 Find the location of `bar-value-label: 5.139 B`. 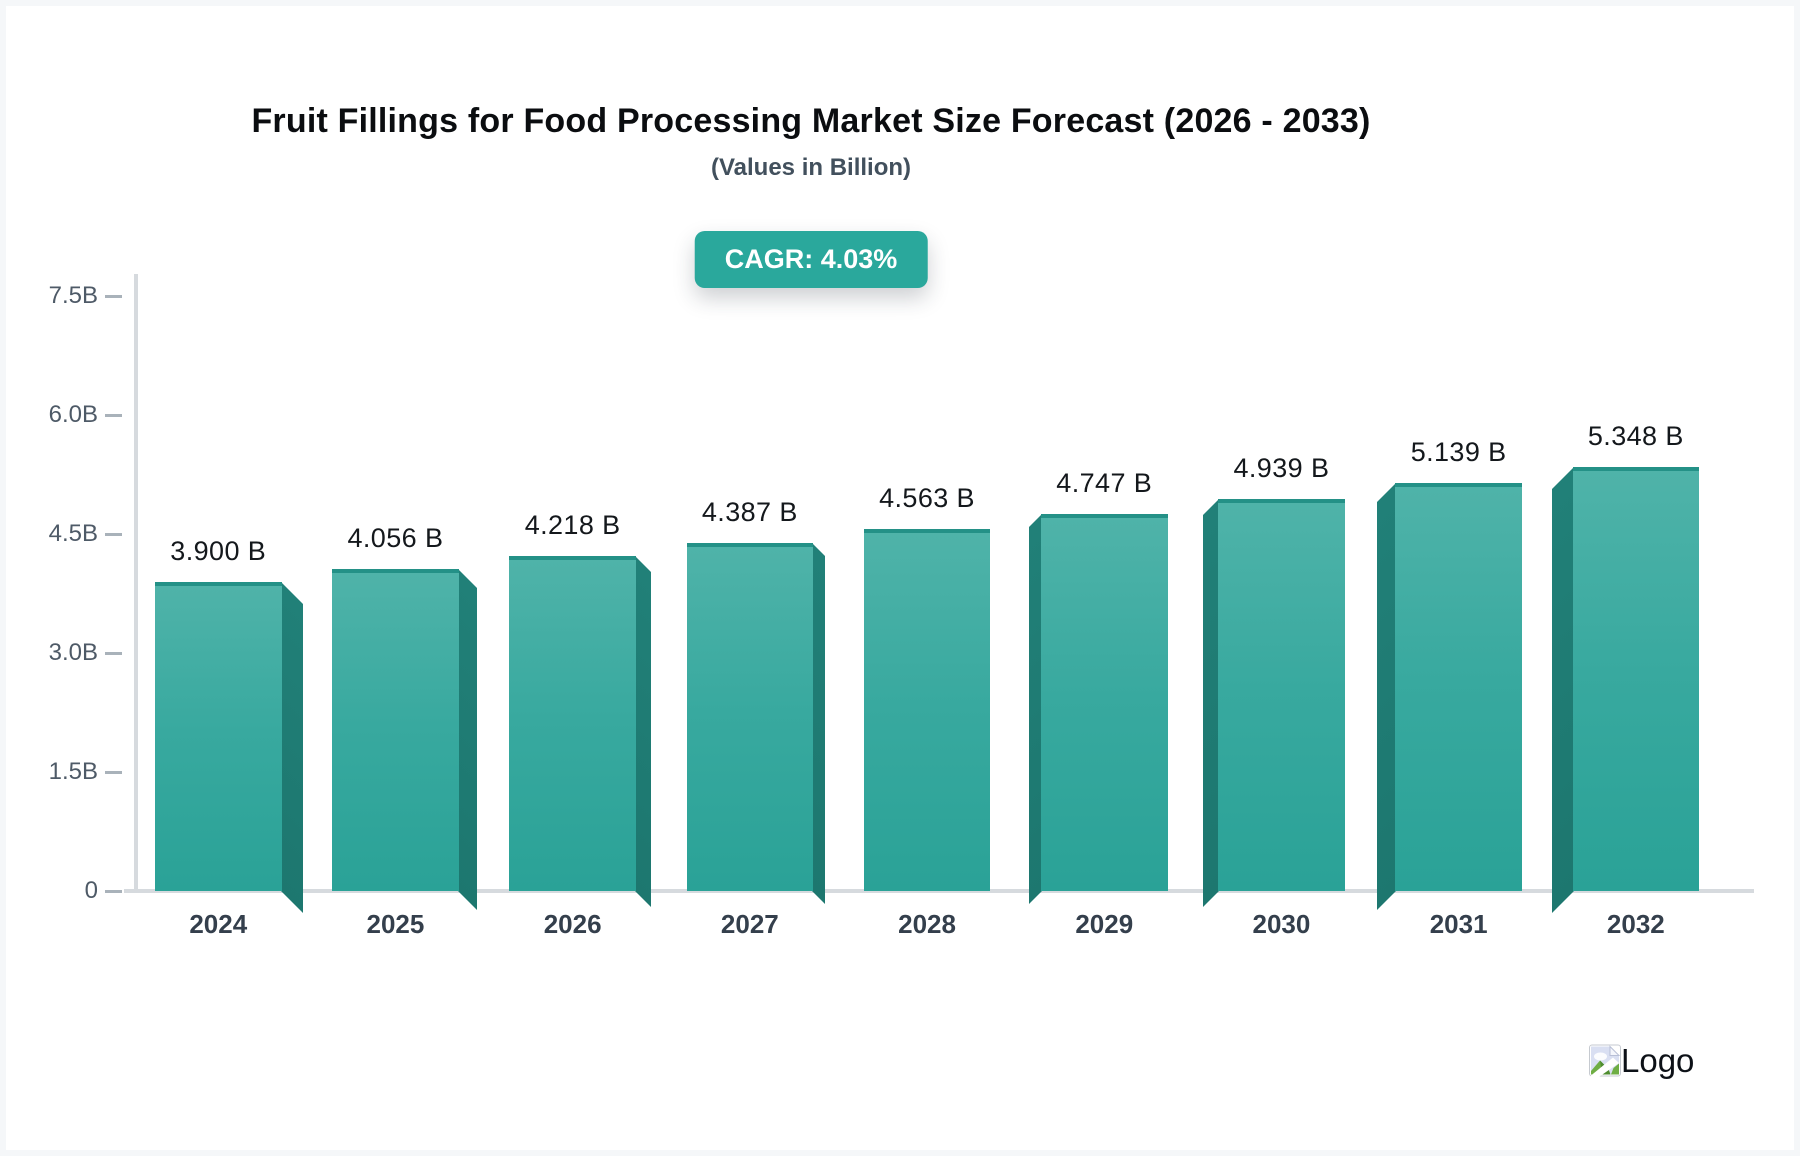

bar-value-label: 5.139 B is located at coordinates (1458, 452).